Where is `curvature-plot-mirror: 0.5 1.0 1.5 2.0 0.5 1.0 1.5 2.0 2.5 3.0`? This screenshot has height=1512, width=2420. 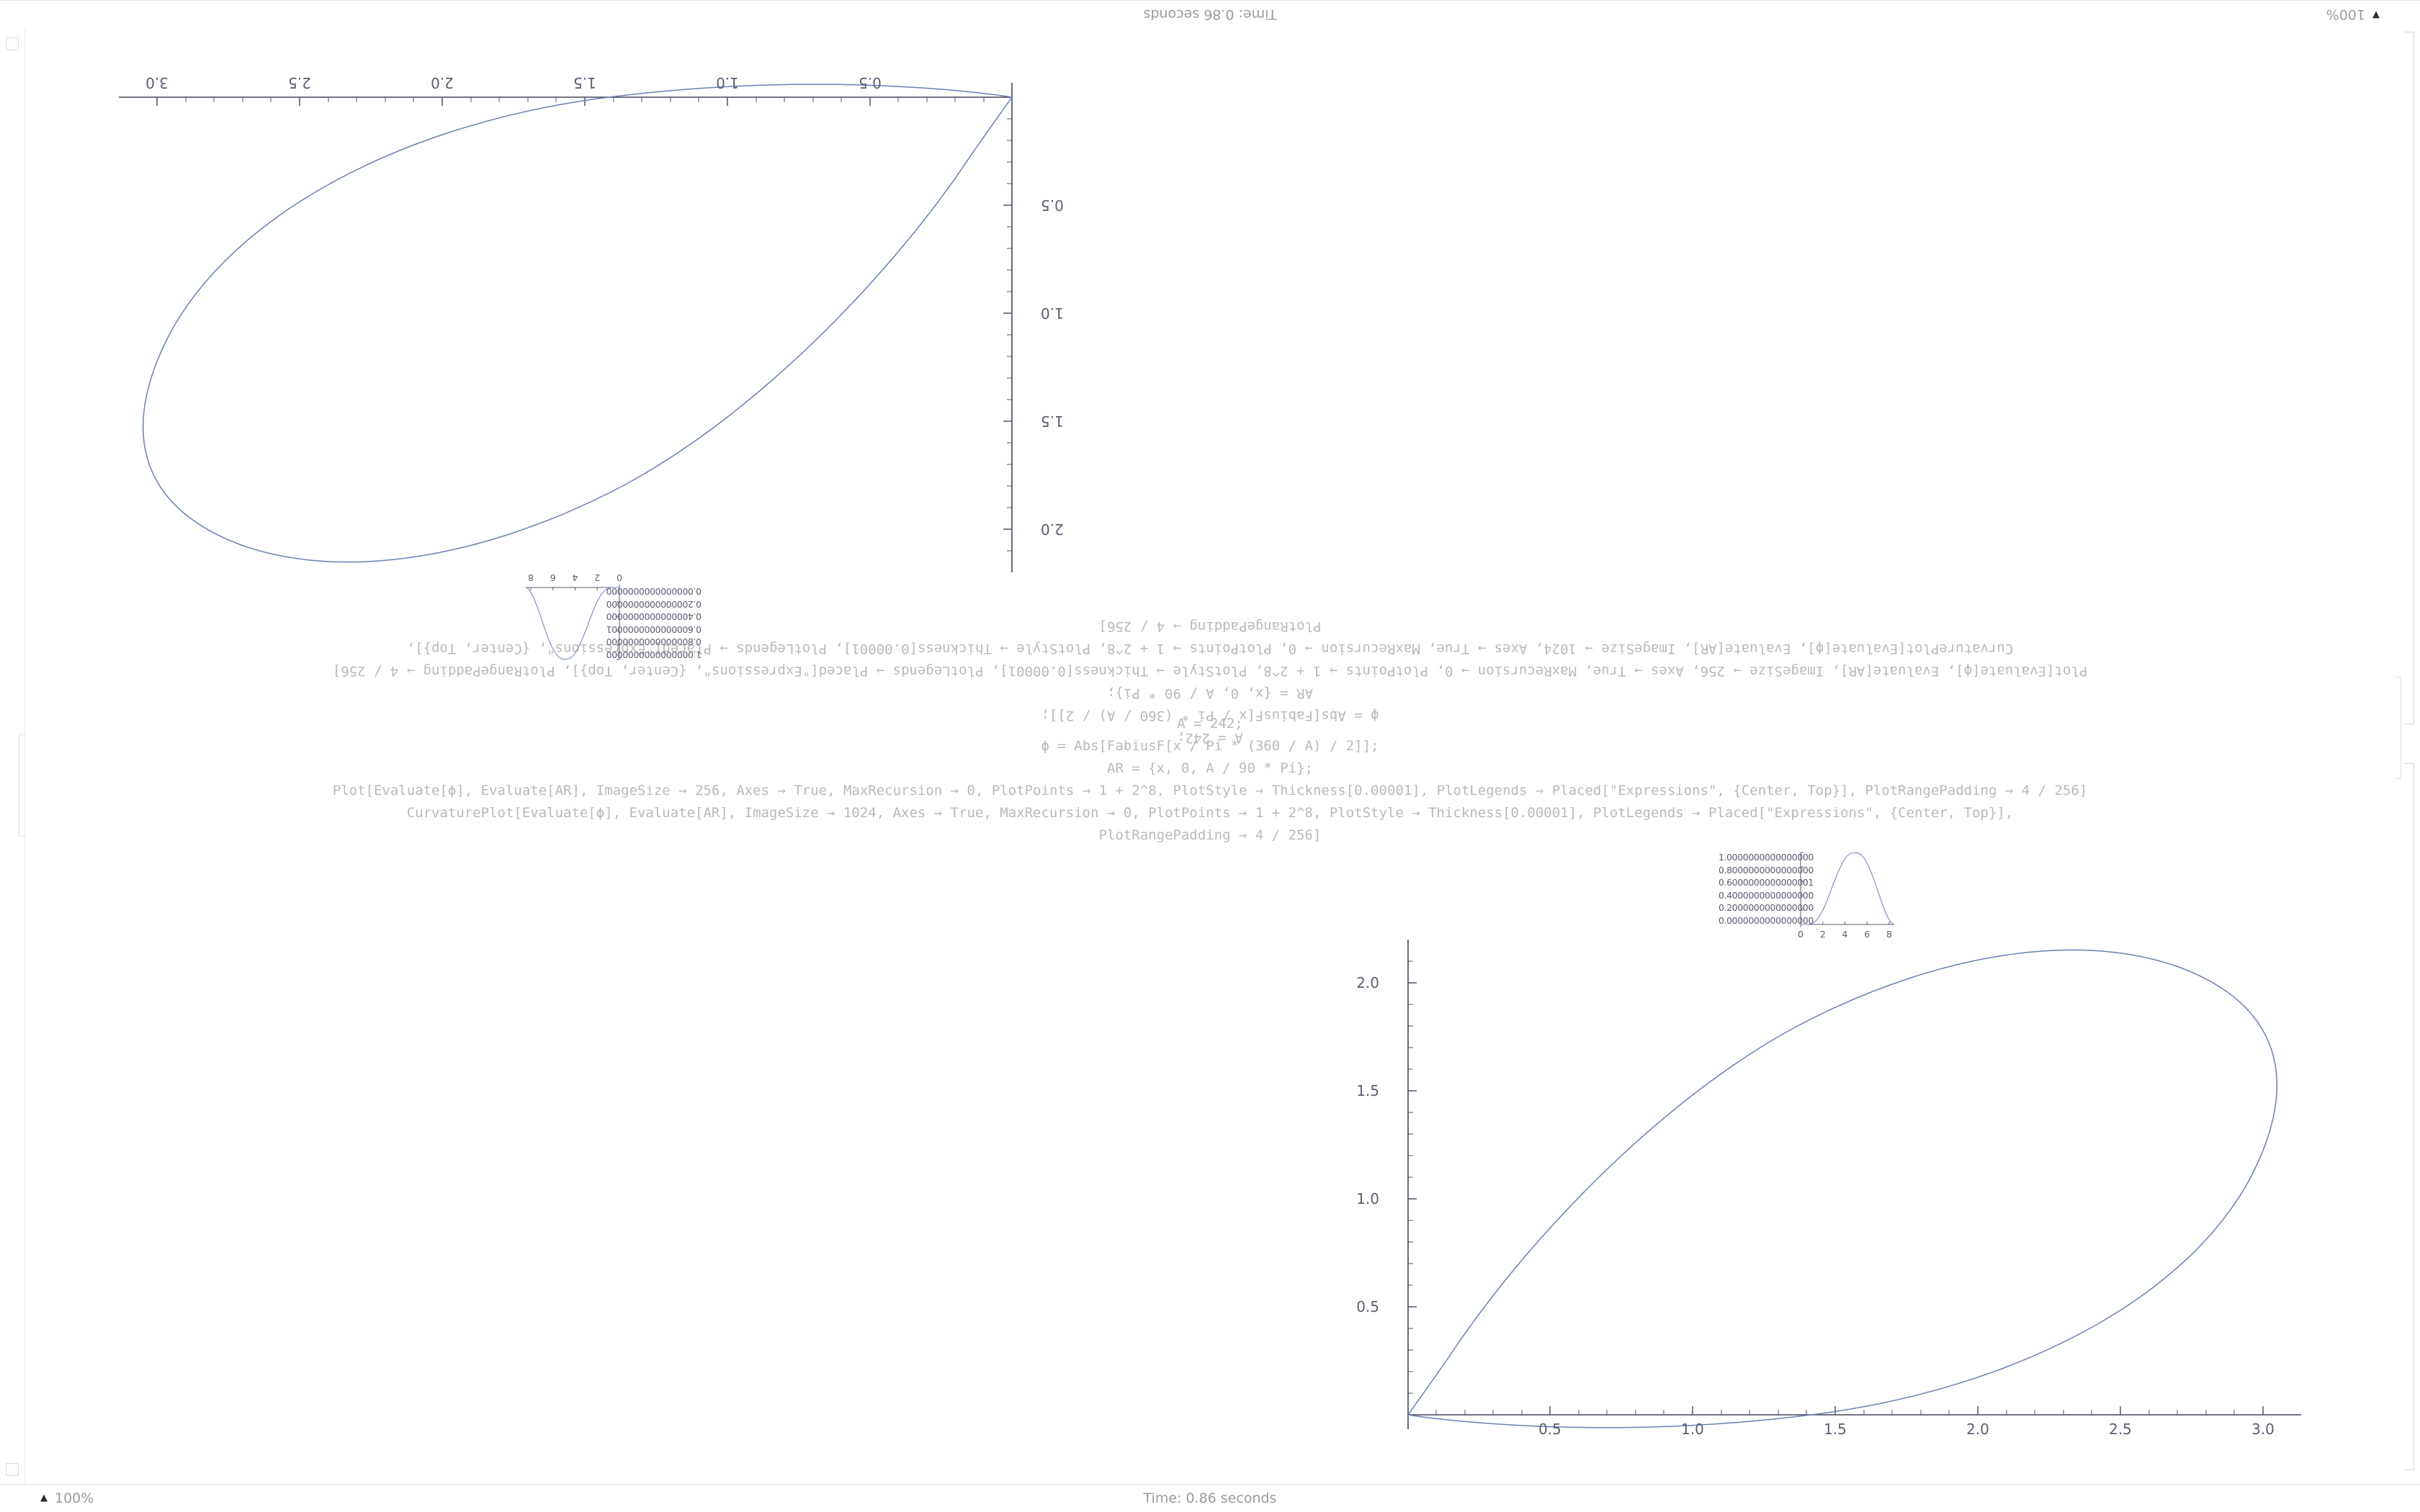
curvature-plot-mirror: 0.5 1.0 1.5 2.0 0.5 1.0 1.5 2.0 2.5 3.0 is located at coordinates (591, 316).